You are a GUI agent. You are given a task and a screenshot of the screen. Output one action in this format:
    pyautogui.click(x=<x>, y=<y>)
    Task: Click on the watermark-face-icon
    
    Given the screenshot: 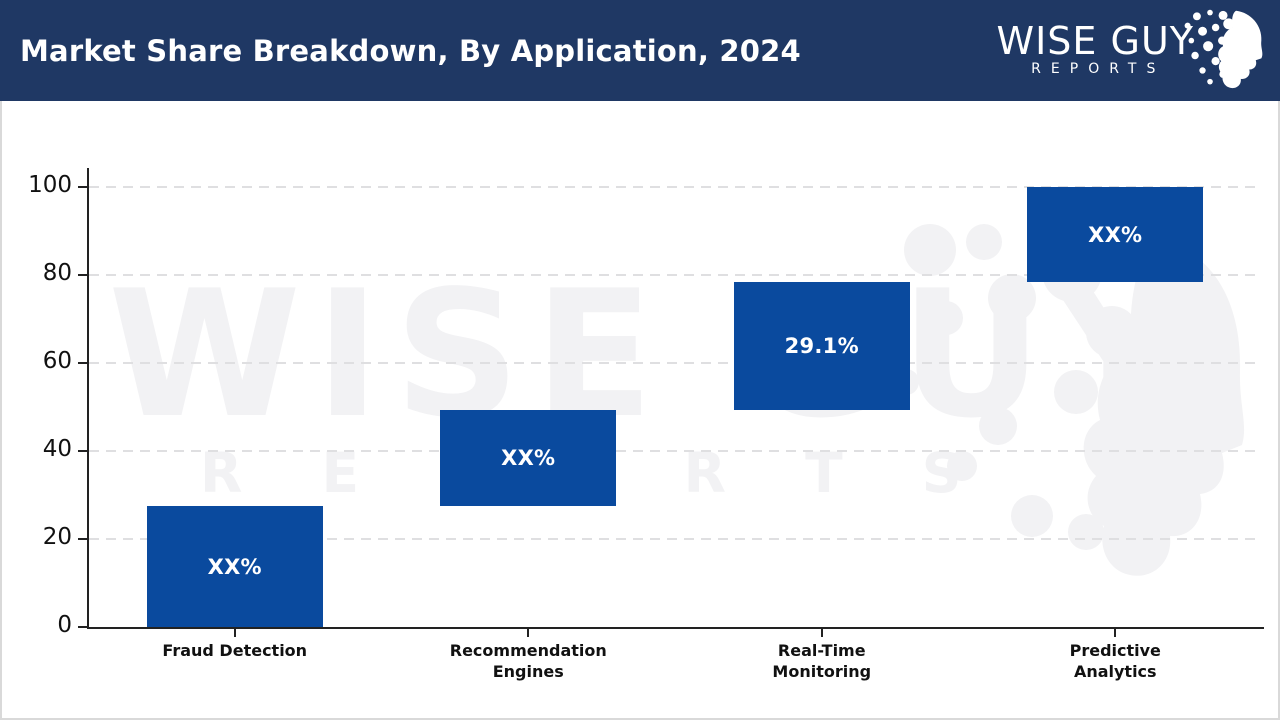 What is the action you would take?
    pyautogui.click(x=1069, y=400)
    